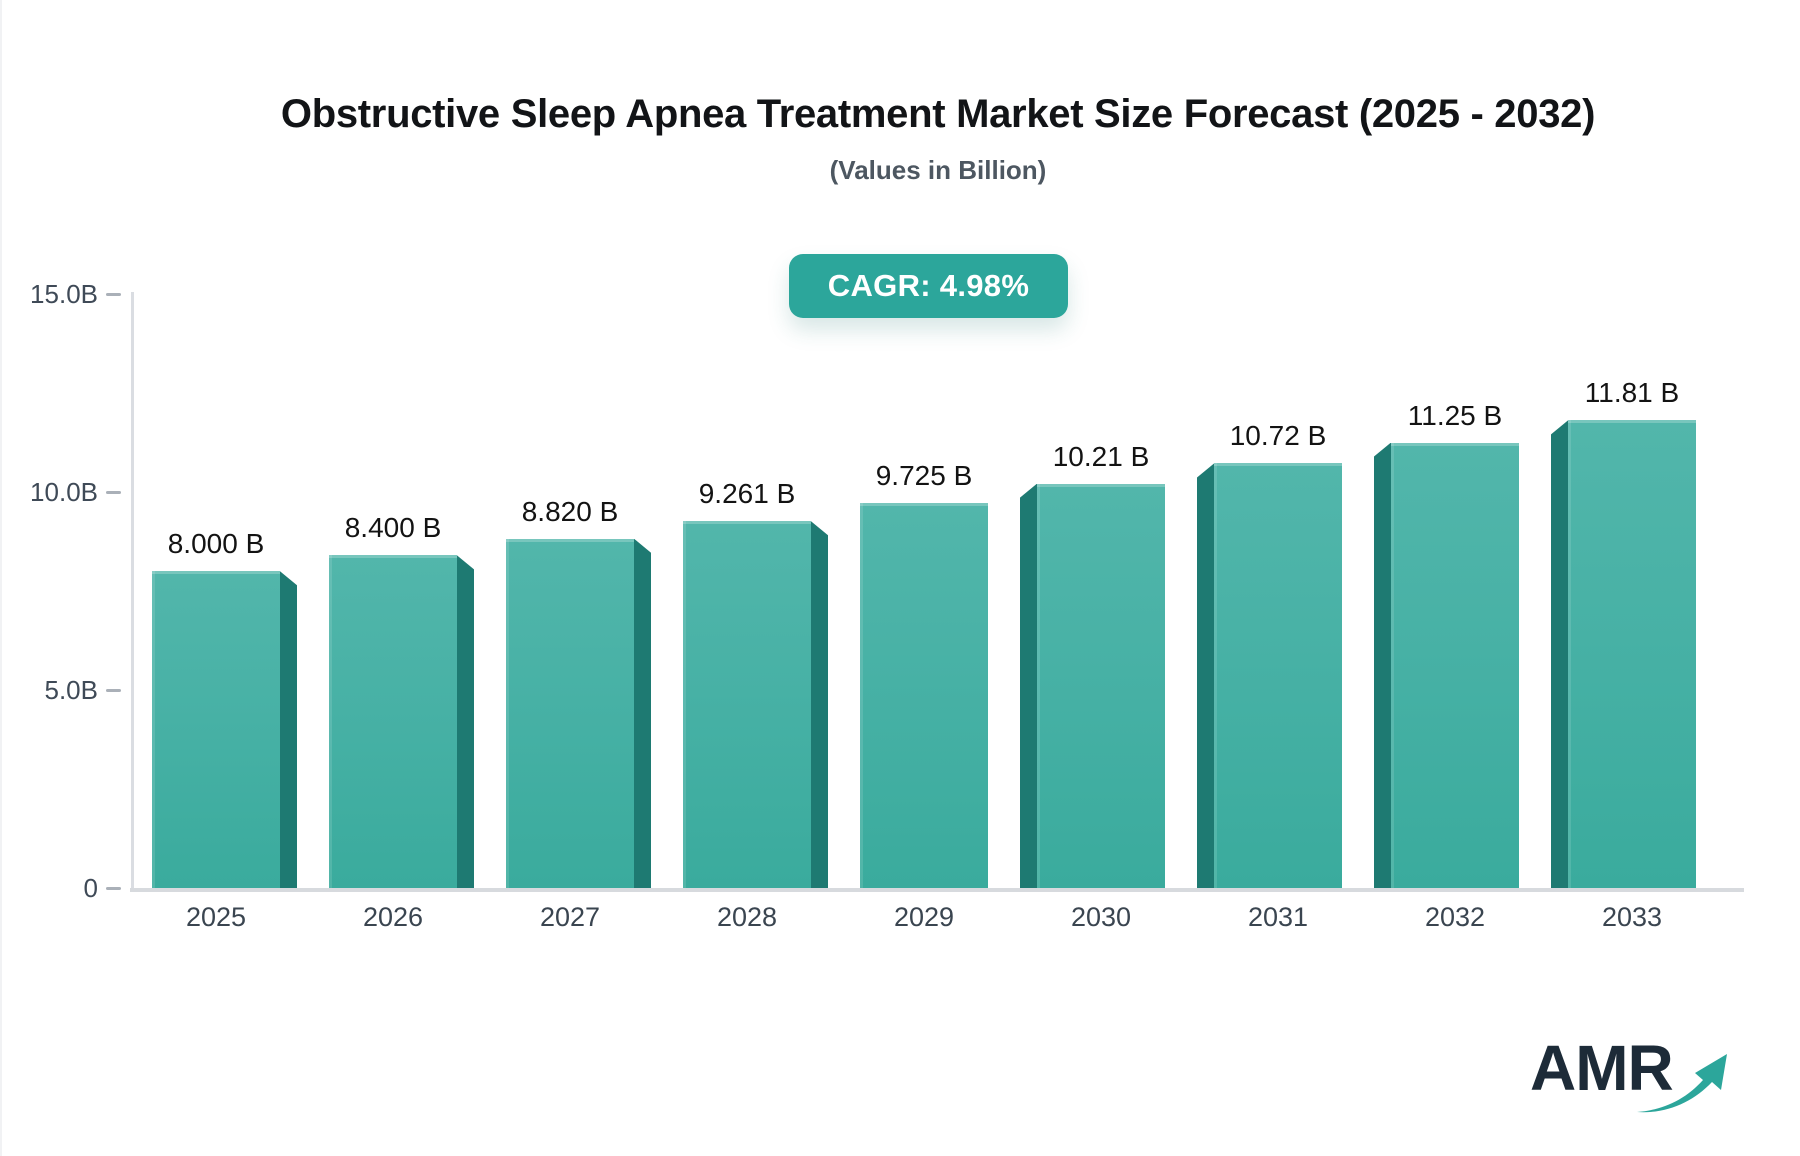  Describe the element at coordinates (216, 544) in the screenshot. I see `bar-value-label: 8.000 B` at that location.